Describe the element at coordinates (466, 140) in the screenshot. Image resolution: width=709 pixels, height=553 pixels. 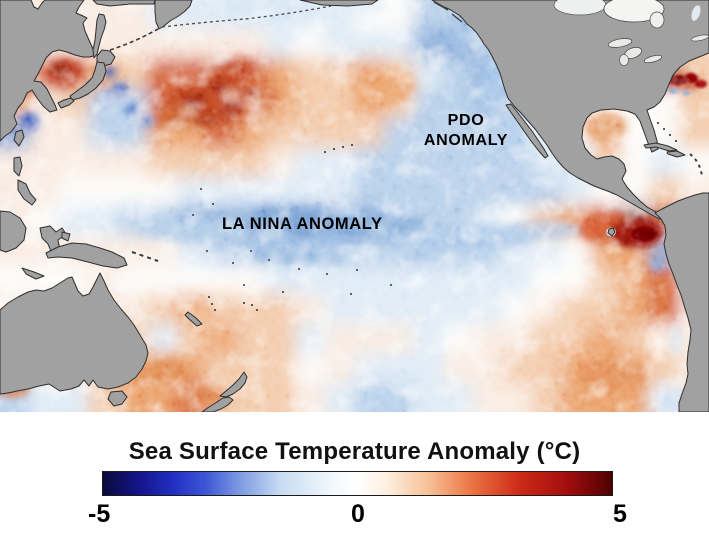
I see `svg-text: ANOMALY` at that location.